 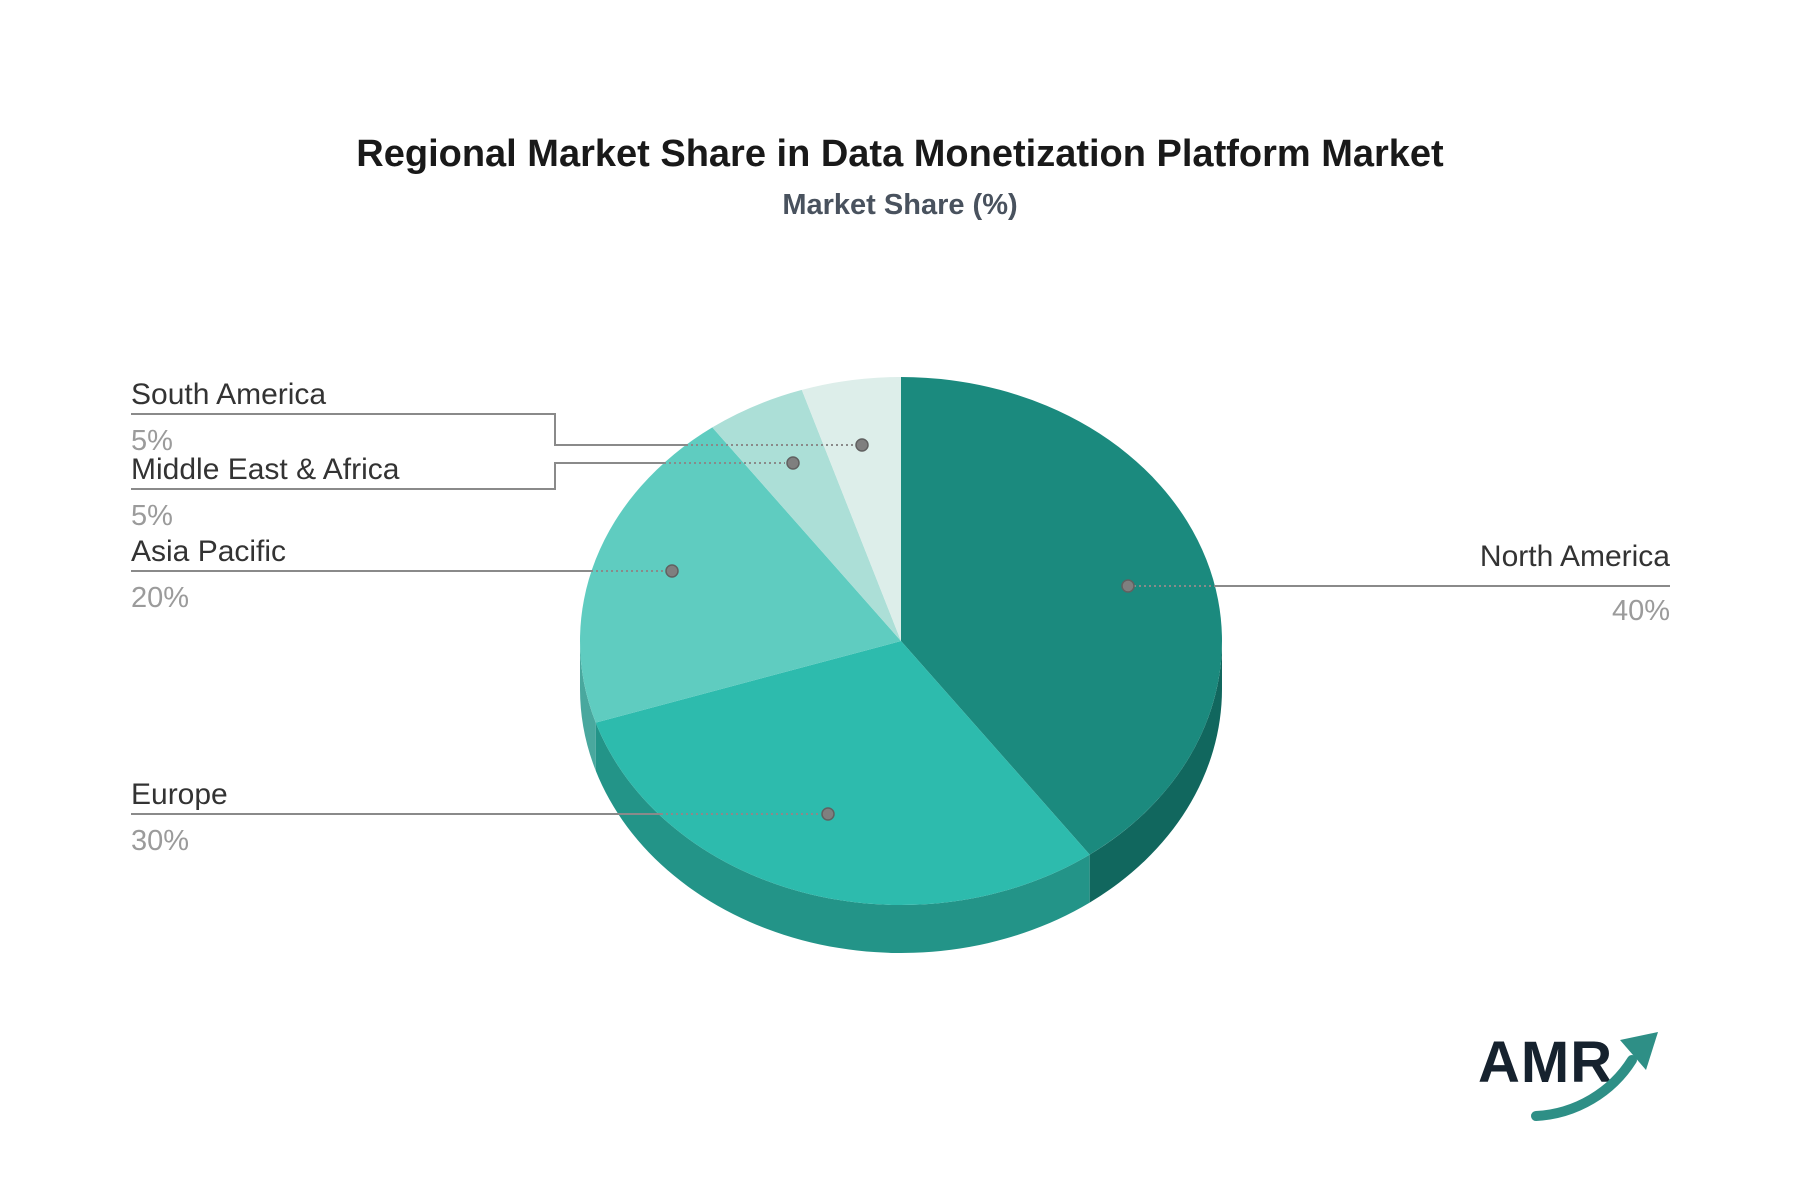 I want to click on amr-logo-text: AMR, so click(x=1546, y=1062).